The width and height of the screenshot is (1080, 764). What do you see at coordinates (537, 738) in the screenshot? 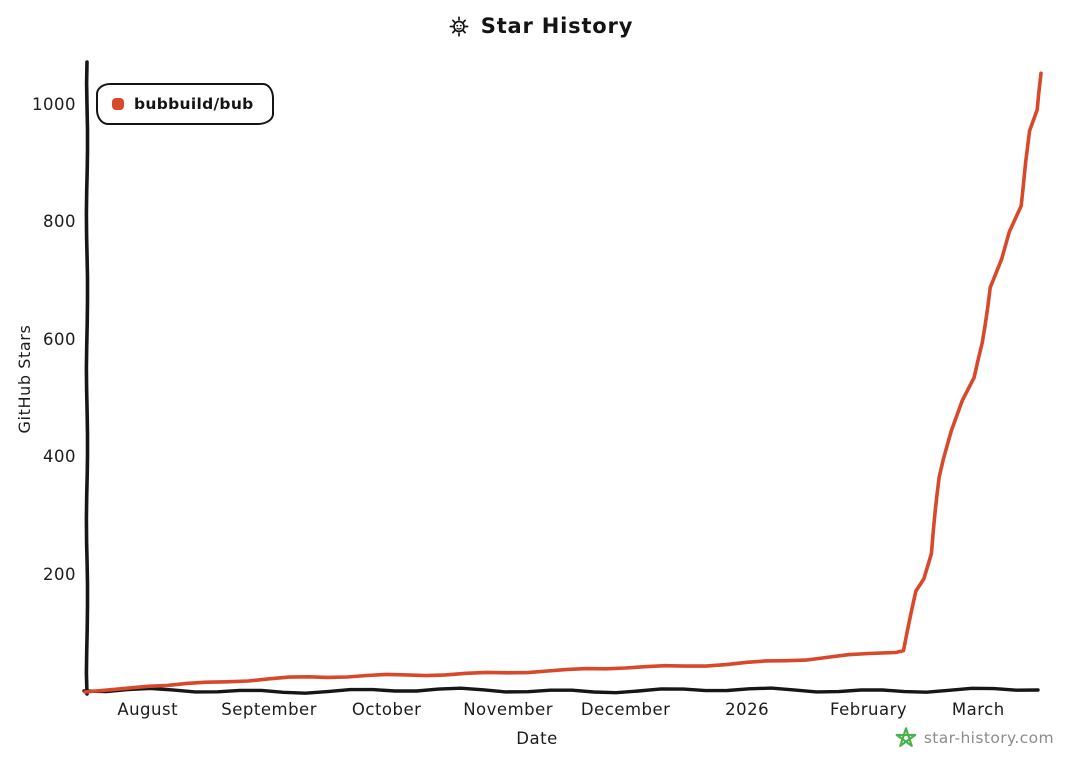
I see `x-axis-title: Date` at bounding box center [537, 738].